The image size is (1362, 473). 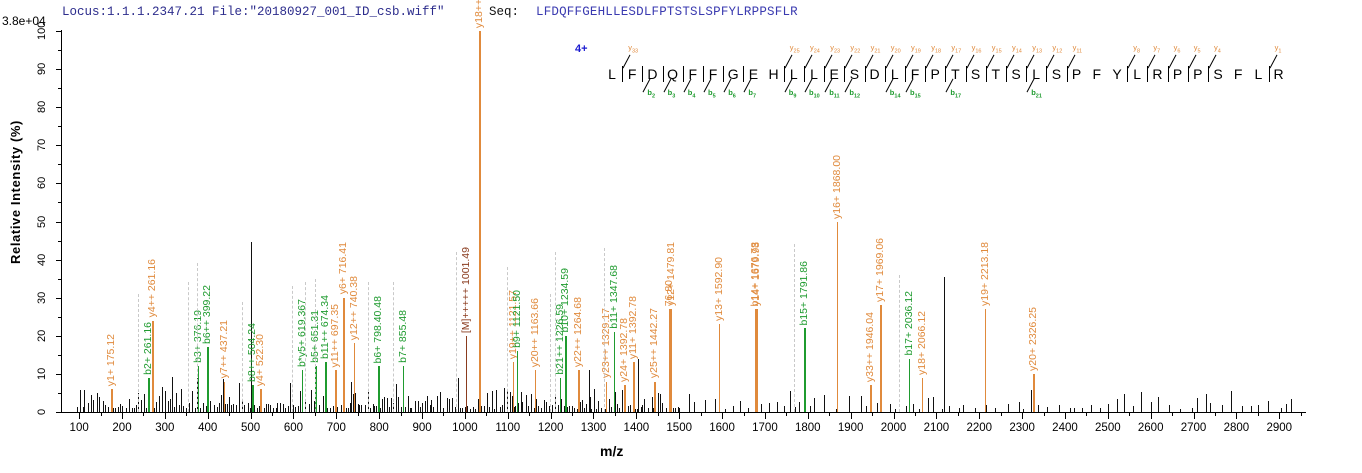 What do you see at coordinates (722, 428) in the screenshot?
I see `x-axis-tick-label: 1600` at bounding box center [722, 428].